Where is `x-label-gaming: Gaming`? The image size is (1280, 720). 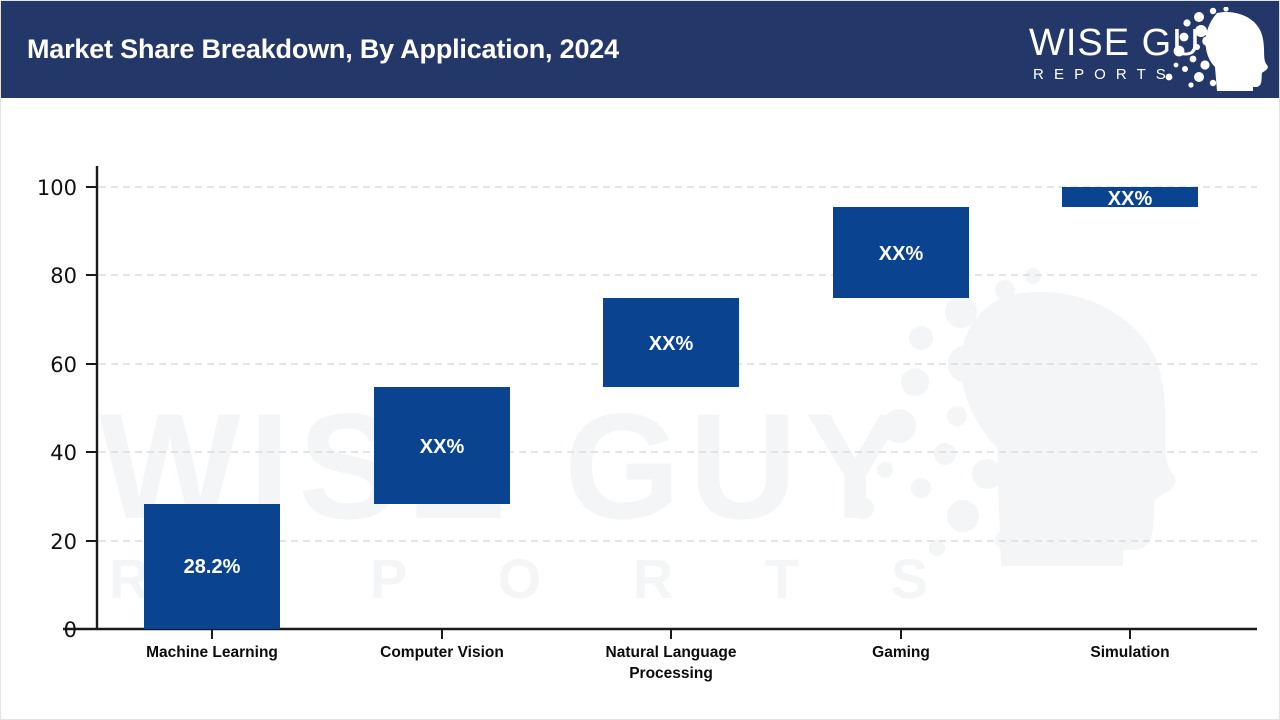
x-label-gaming: Gaming is located at coordinates (901, 652).